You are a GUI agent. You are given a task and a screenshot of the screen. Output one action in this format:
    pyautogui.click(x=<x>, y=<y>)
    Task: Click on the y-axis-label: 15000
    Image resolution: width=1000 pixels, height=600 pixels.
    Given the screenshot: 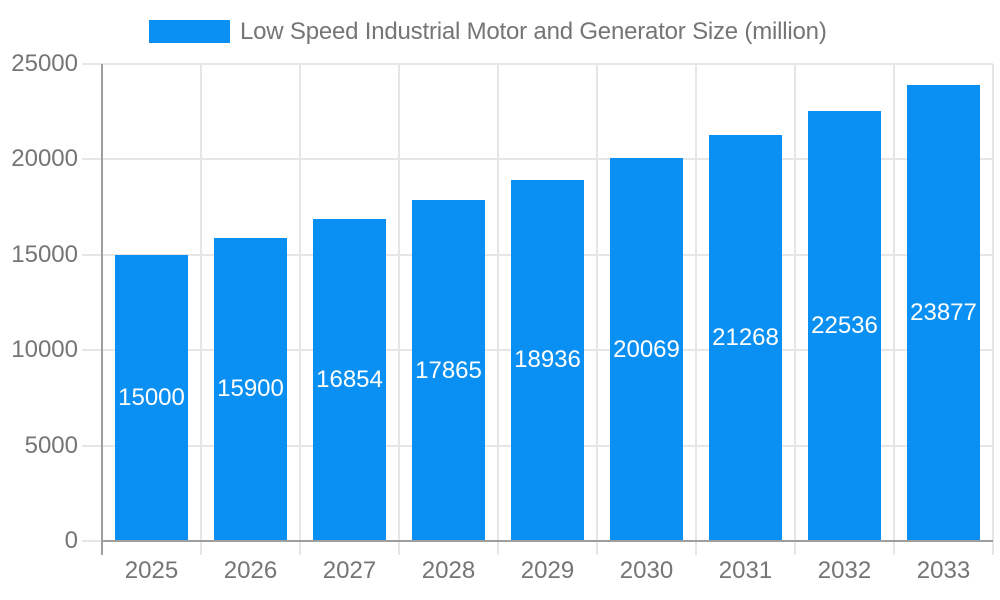 What is the action you would take?
    pyautogui.click(x=44, y=254)
    